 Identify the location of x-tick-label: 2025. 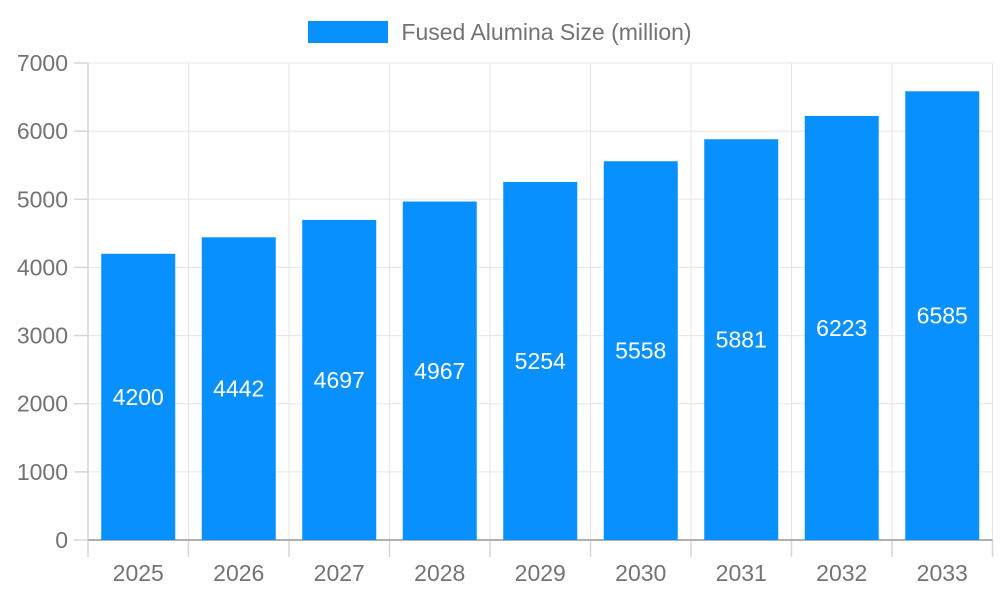
(138, 573).